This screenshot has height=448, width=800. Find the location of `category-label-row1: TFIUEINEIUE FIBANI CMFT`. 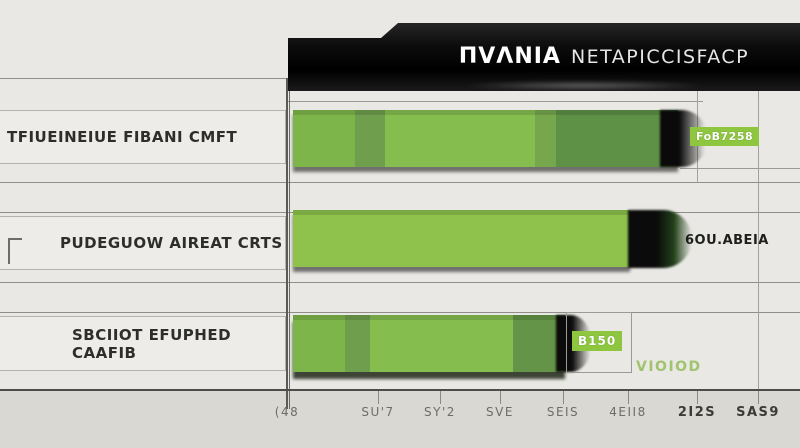

category-label-row1: TFIUEINEIUE FIBANI CMFT is located at coordinates (143, 137).